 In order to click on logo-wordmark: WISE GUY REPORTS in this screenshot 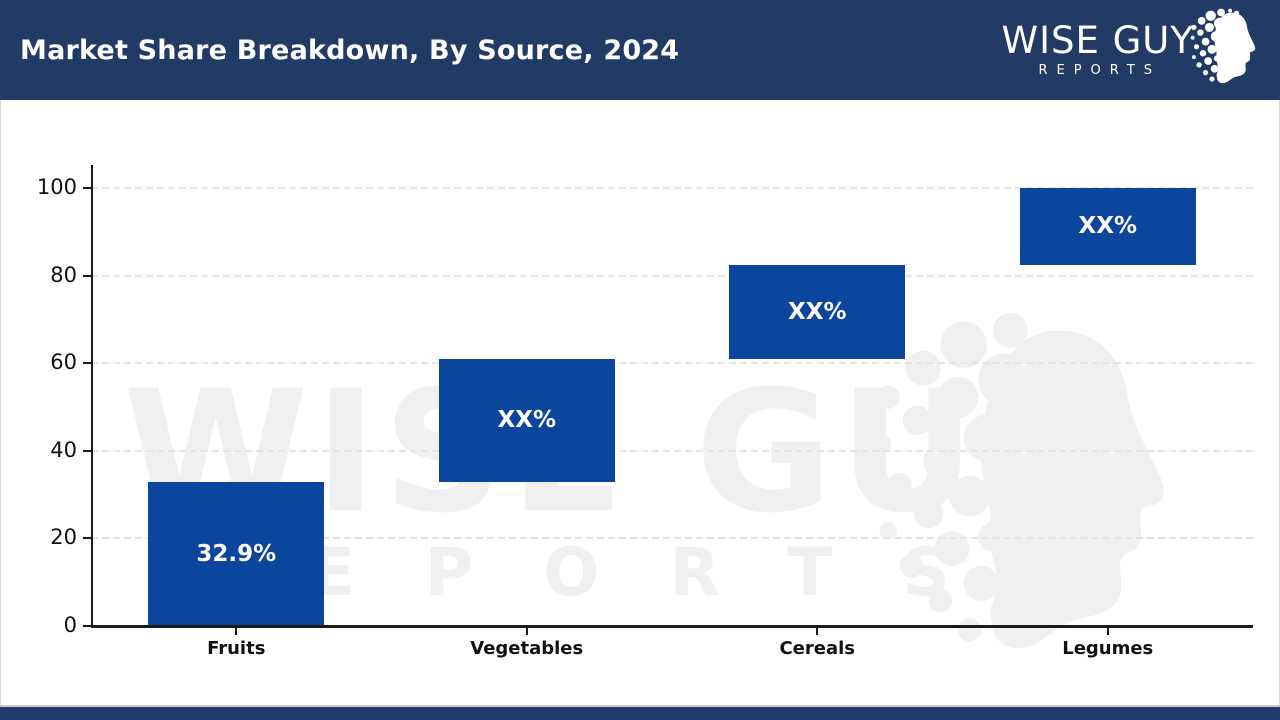, I will do `click(1098, 50)`.